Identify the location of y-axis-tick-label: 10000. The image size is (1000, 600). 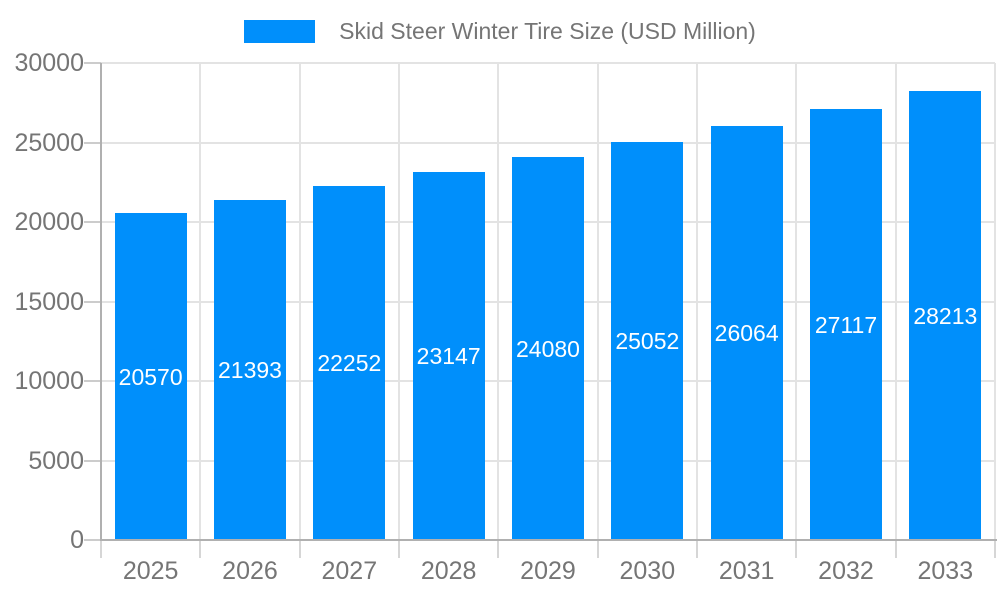
(49, 381).